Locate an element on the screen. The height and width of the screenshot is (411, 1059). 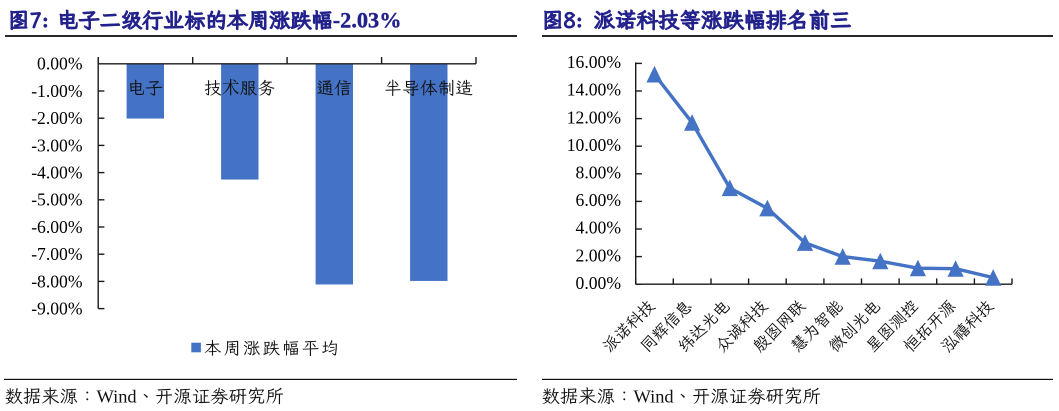
svg-text: -5.00% is located at coordinates (57, 200).